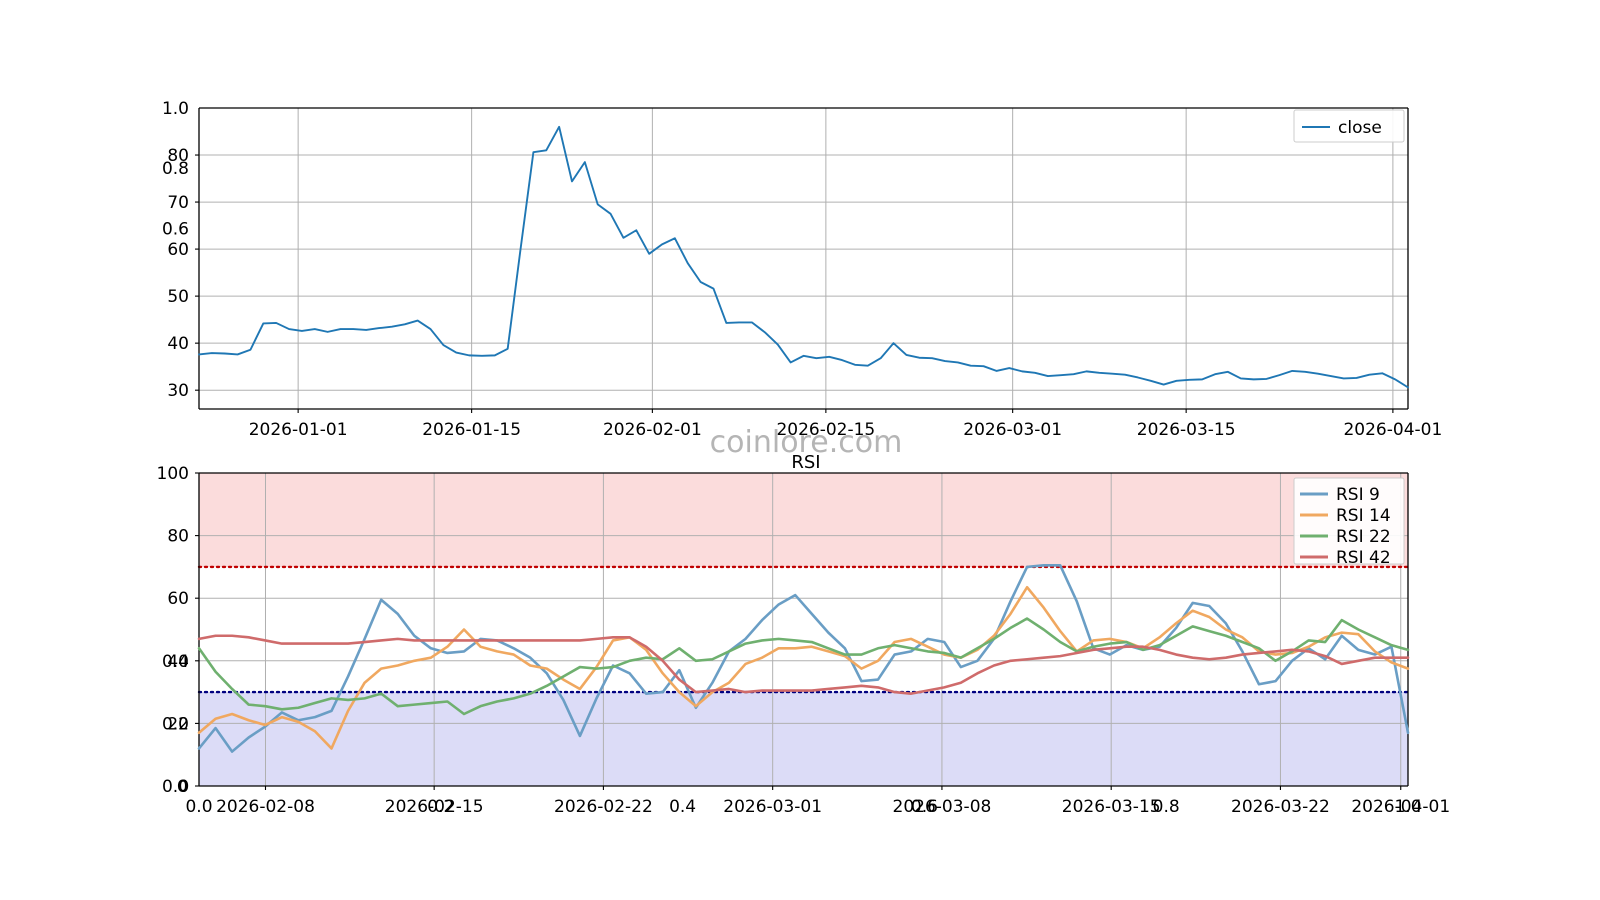  Describe the element at coordinates (175, 109) in the screenshot. I see `price-secondary-ytick-1.0: 1.0` at that location.